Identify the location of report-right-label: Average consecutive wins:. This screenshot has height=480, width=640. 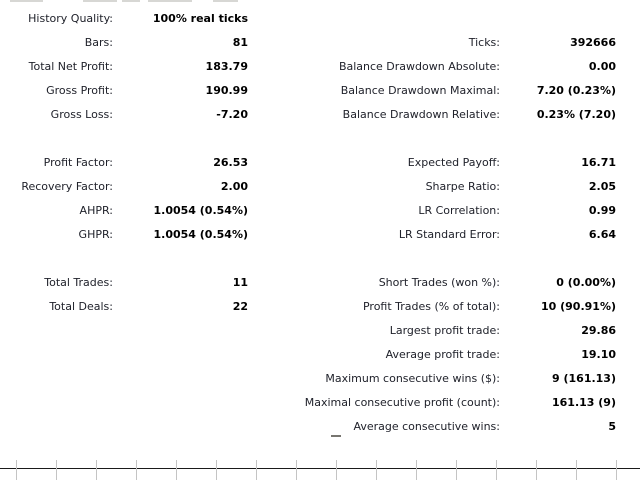
(426, 426).